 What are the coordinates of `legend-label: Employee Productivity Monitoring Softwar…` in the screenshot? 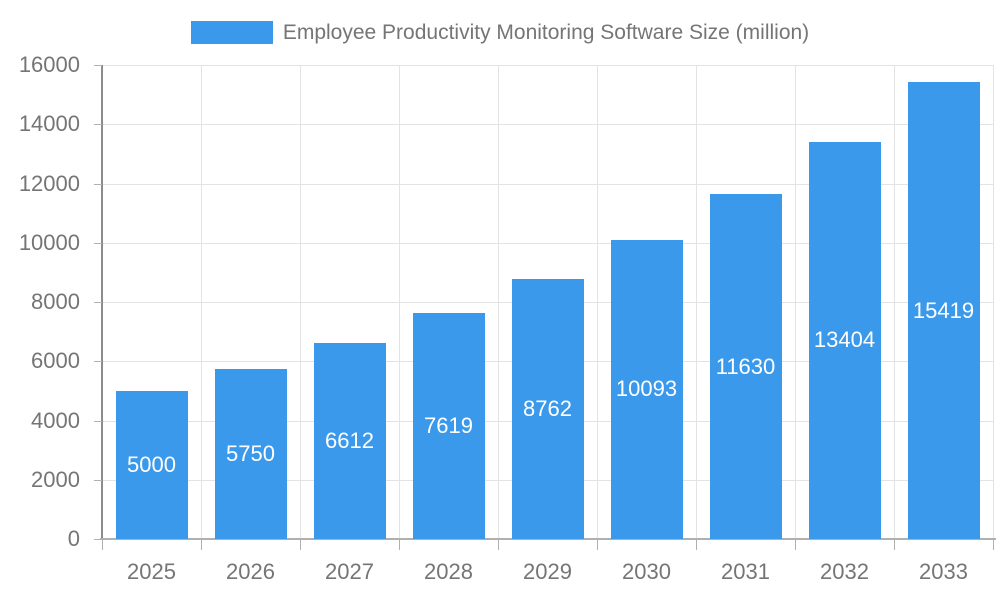 It's located at (546, 32).